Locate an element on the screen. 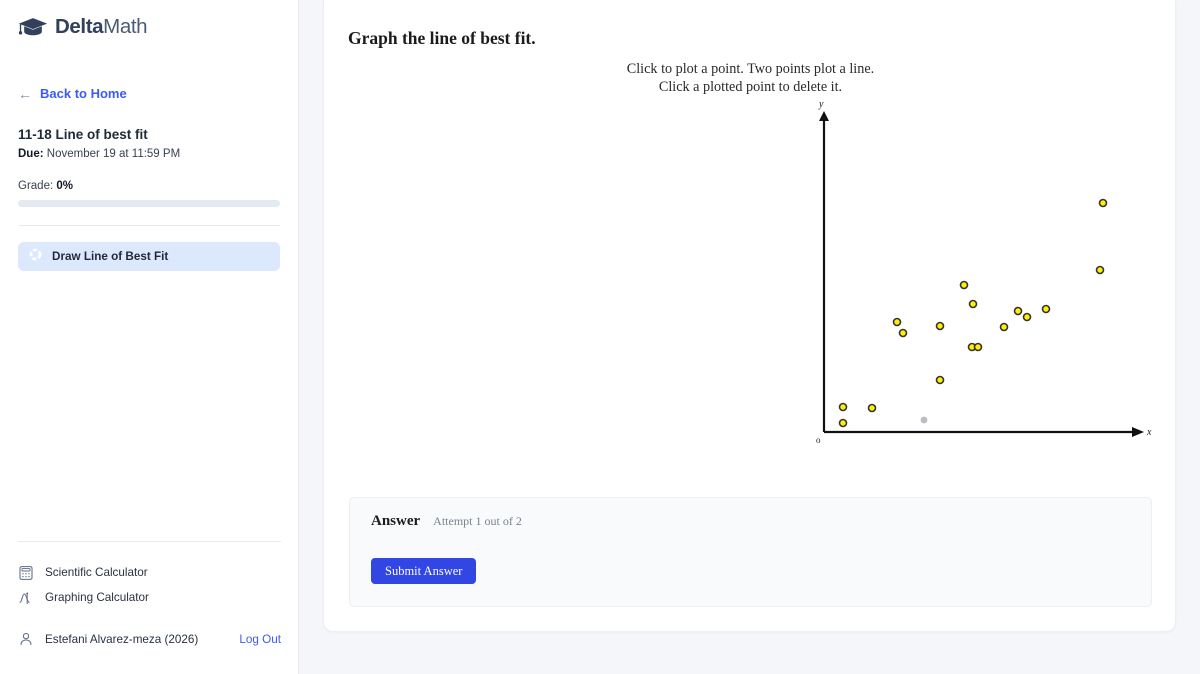  calculator-icon is located at coordinates (26, 573).